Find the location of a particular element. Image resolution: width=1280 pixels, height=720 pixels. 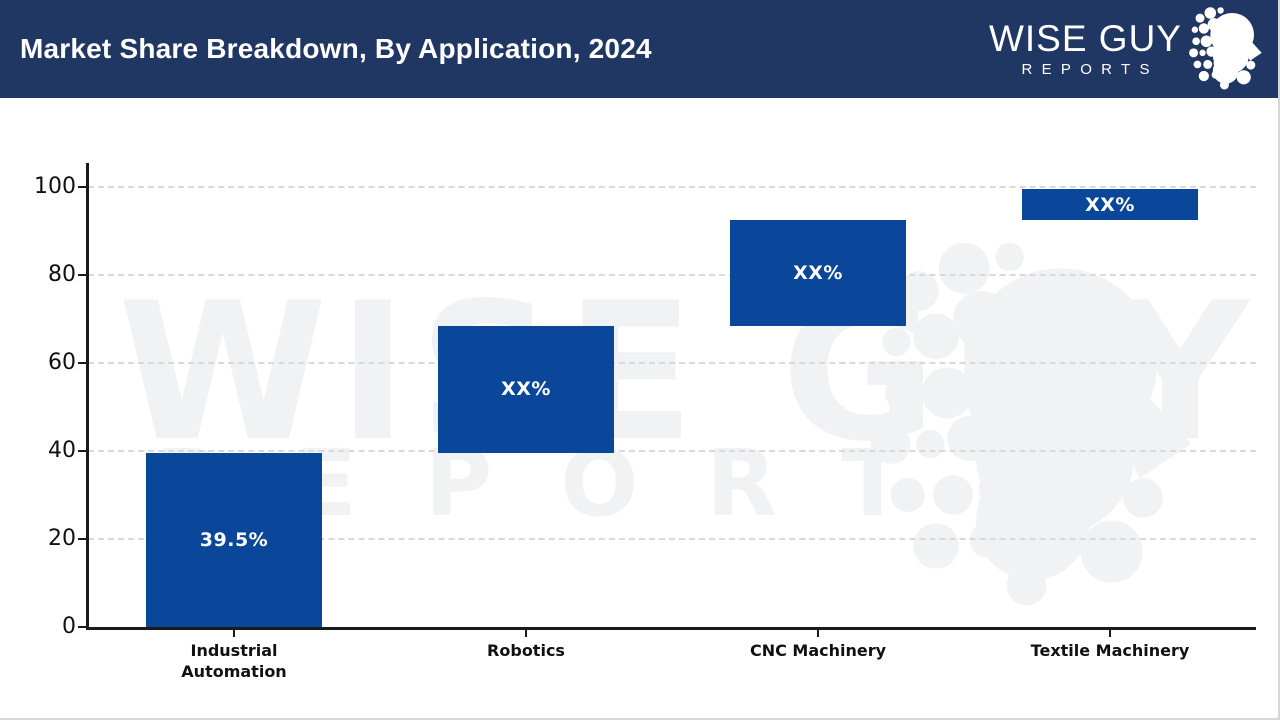

x-category-label: Robotics is located at coordinates (526, 650).